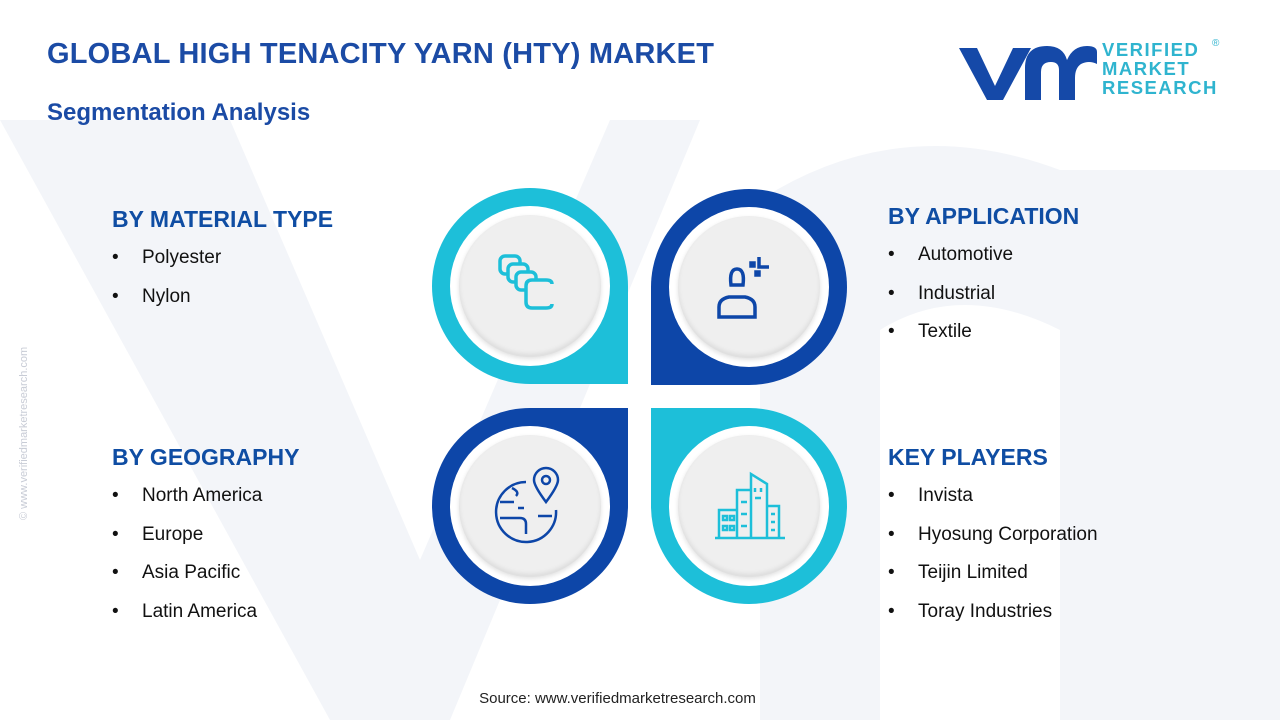  Describe the element at coordinates (381, 54) in the screenshot. I see `page-title: GLOBAL HIGH TENACITY YARN (HTY) MARKET` at that location.